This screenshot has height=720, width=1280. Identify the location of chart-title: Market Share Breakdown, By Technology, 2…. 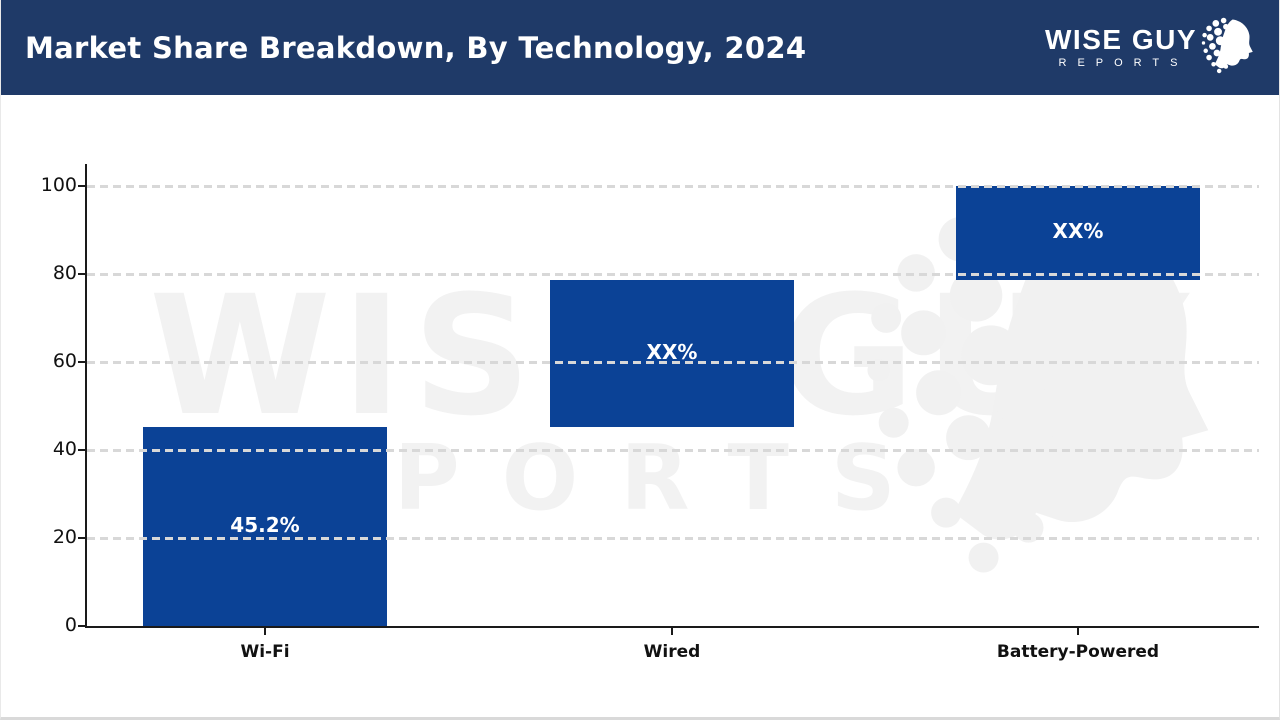
(416, 47).